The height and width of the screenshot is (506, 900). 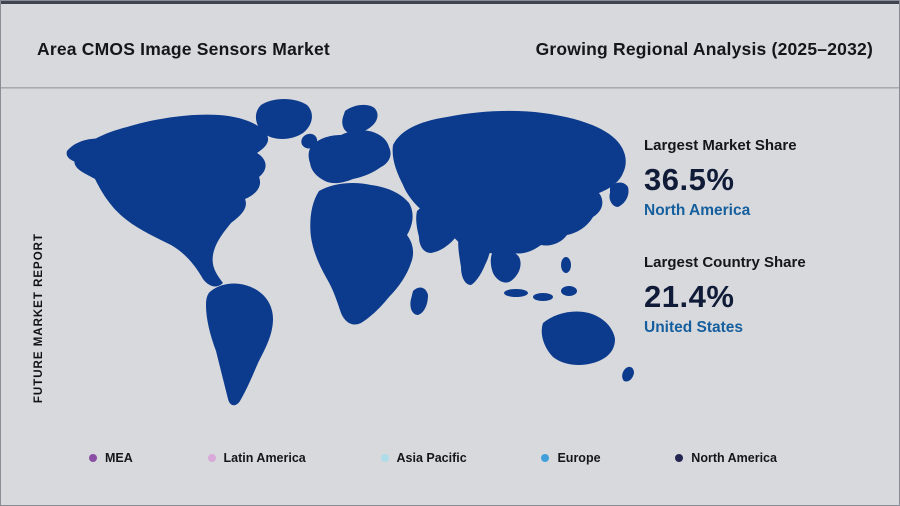 What do you see at coordinates (183, 49) in the screenshot?
I see `page-title: Area CMOS Image Sensors Market` at bounding box center [183, 49].